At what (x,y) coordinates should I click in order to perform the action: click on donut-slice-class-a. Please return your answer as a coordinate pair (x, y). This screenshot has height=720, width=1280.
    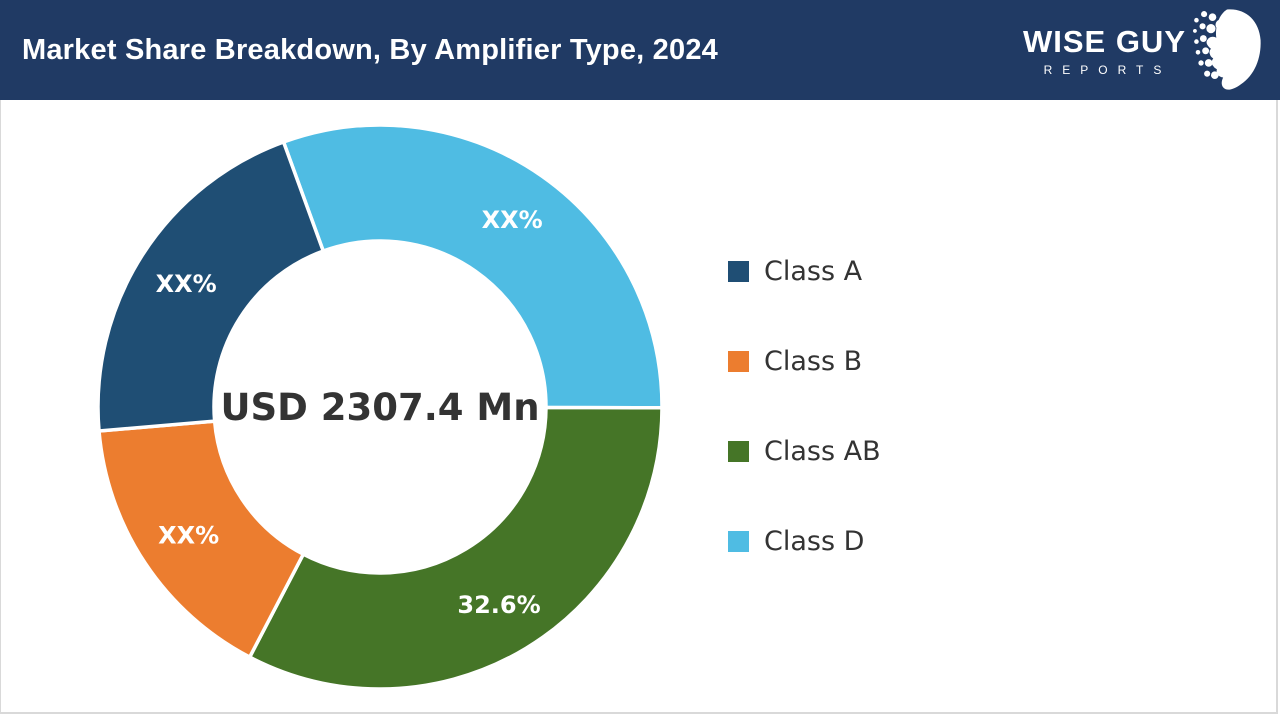
    Looking at the image, I should click on (211, 286).